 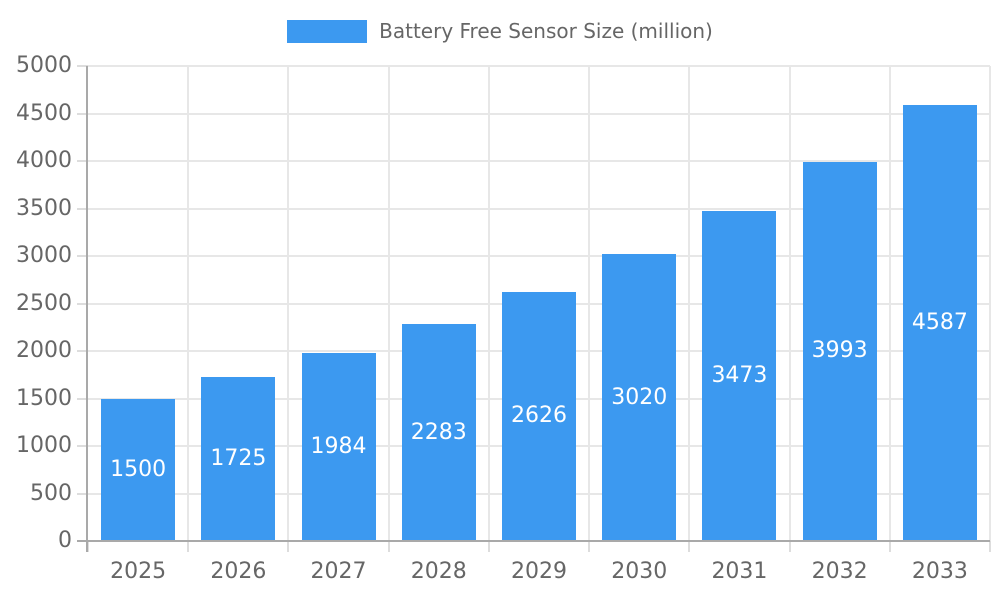 I want to click on y-axis-label: 500, so click(x=51, y=493).